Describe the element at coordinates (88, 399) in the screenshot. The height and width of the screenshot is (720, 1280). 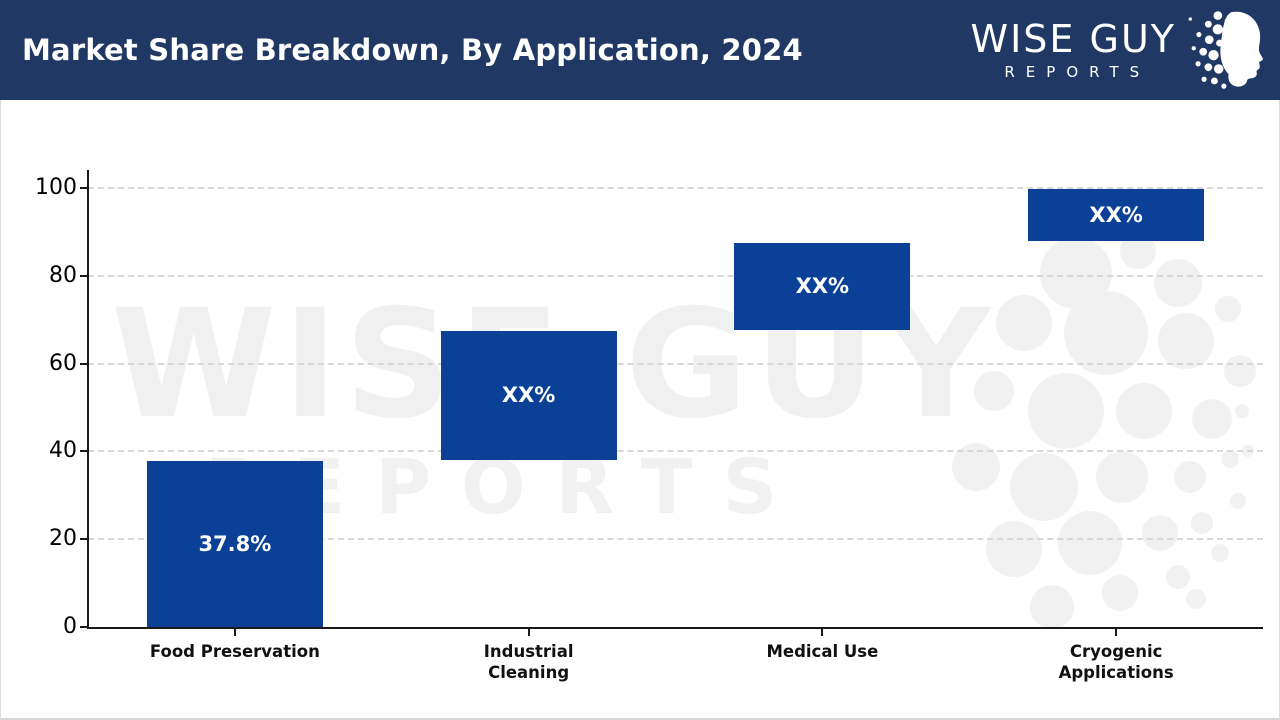
I see `y-axis-line` at that location.